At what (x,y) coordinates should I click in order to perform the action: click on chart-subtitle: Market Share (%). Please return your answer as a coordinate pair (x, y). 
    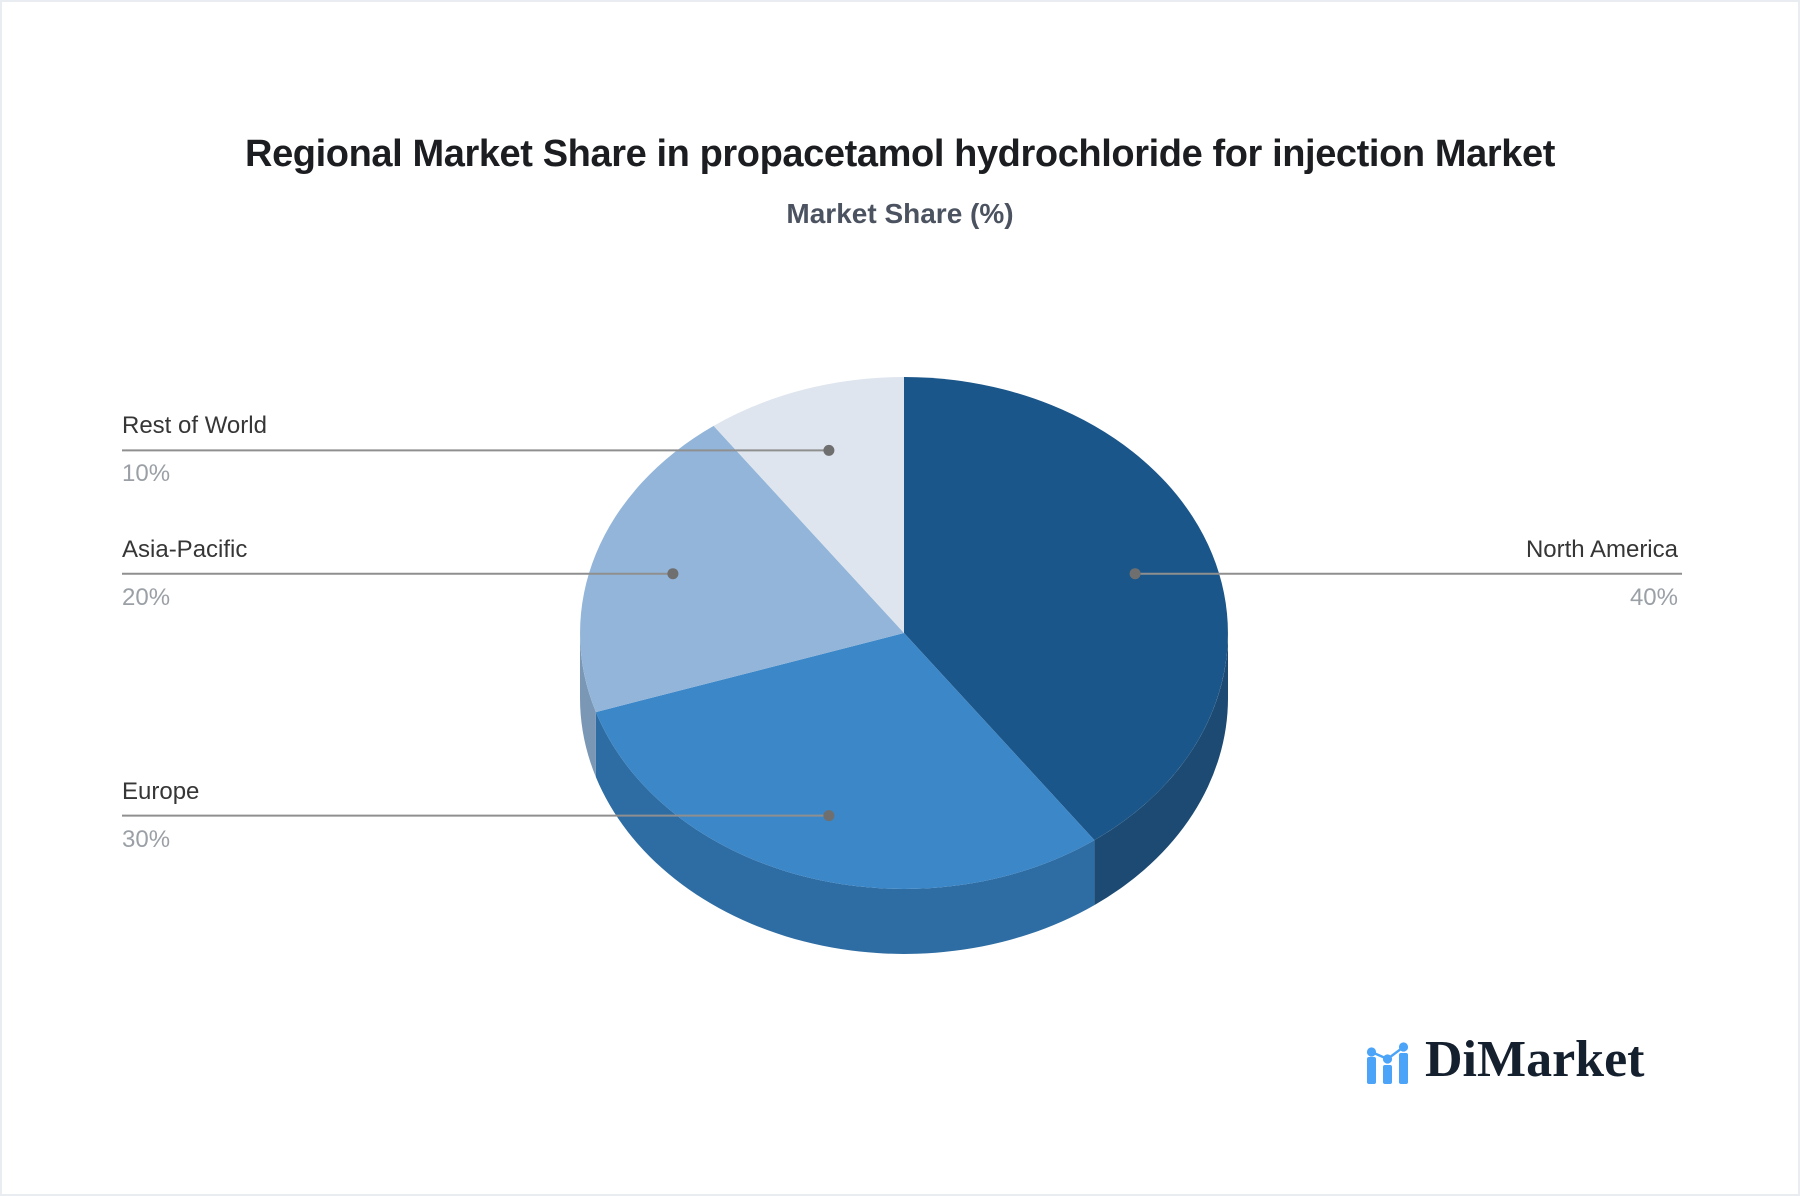
    Looking at the image, I should click on (900, 213).